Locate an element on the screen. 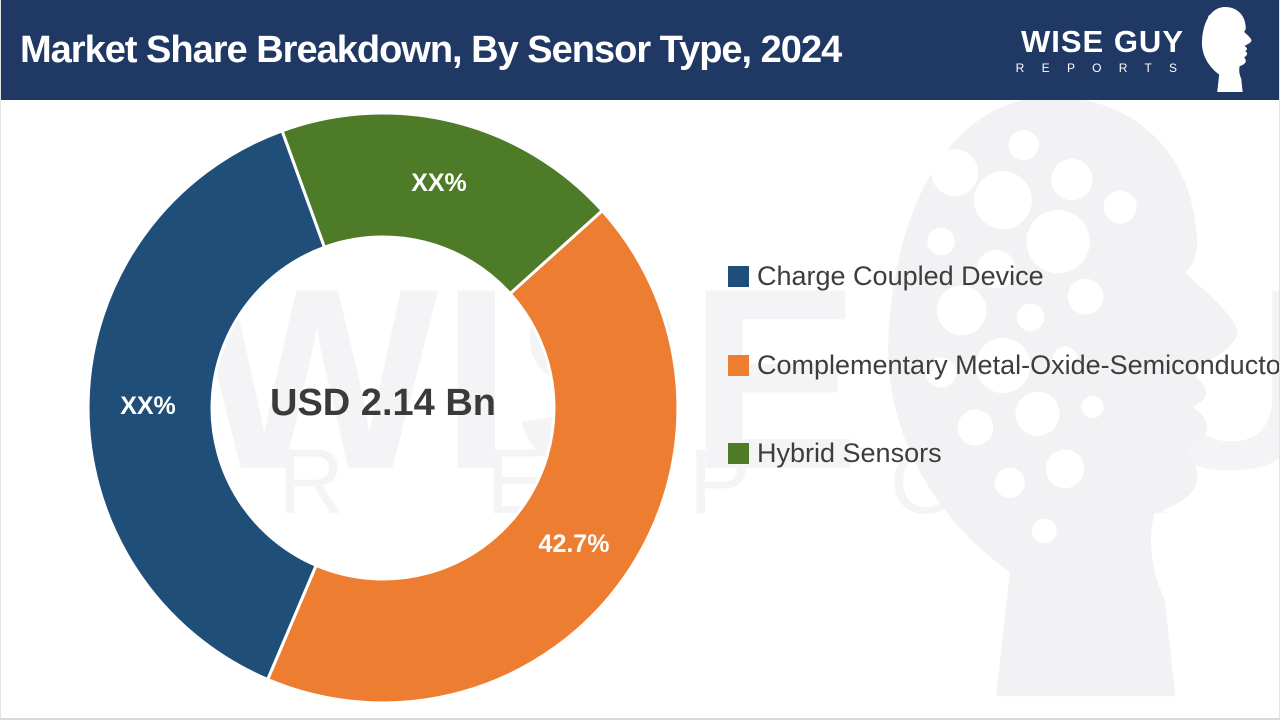 Image resolution: width=1280 pixels, height=720 pixels. legend-swatch-blue-icon is located at coordinates (738, 276).